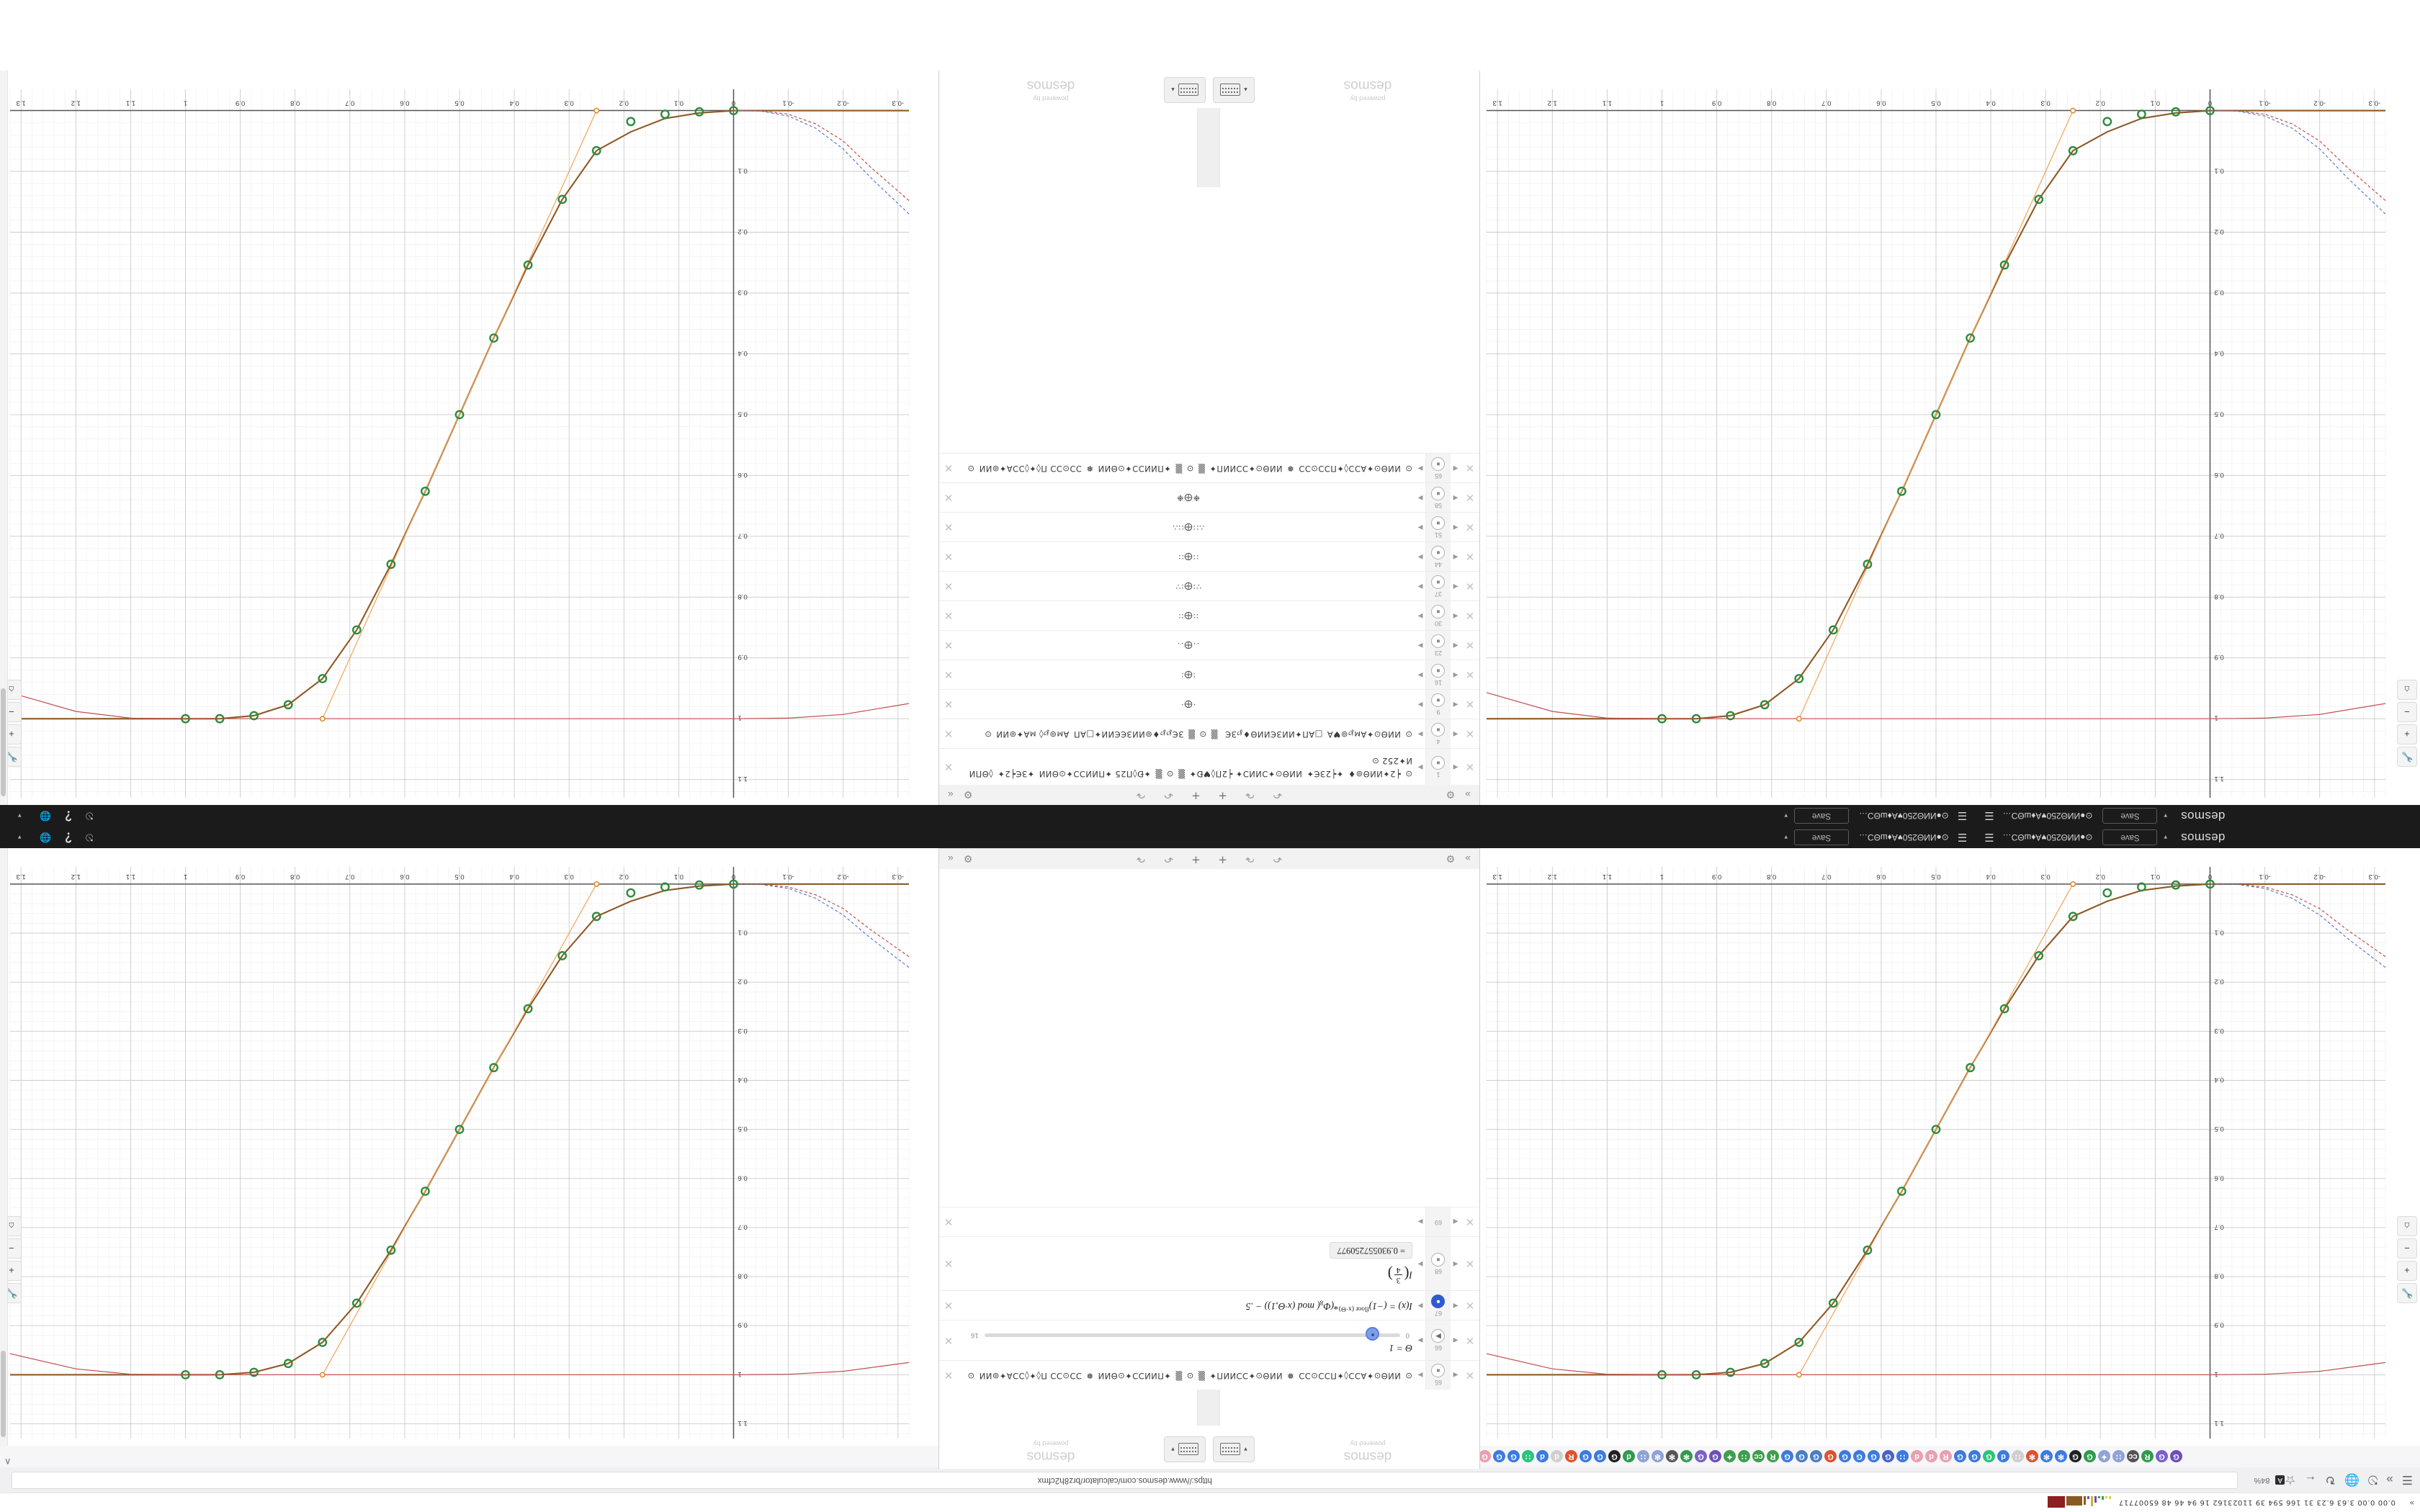 Image resolution: width=2420 pixels, height=1512 pixels. What do you see at coordinates (1185, 1449) in the screenshot?
I see `keyboard-toggle-right-upper: ▾` at bounding box center [1185, 1449].